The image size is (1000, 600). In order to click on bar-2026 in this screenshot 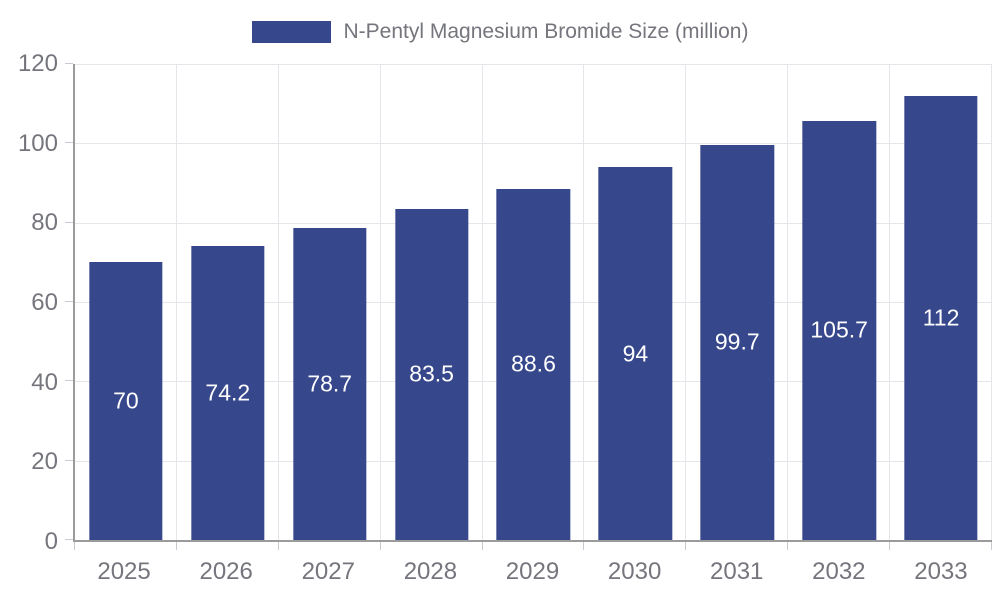, I will do `click(228, 392)`.